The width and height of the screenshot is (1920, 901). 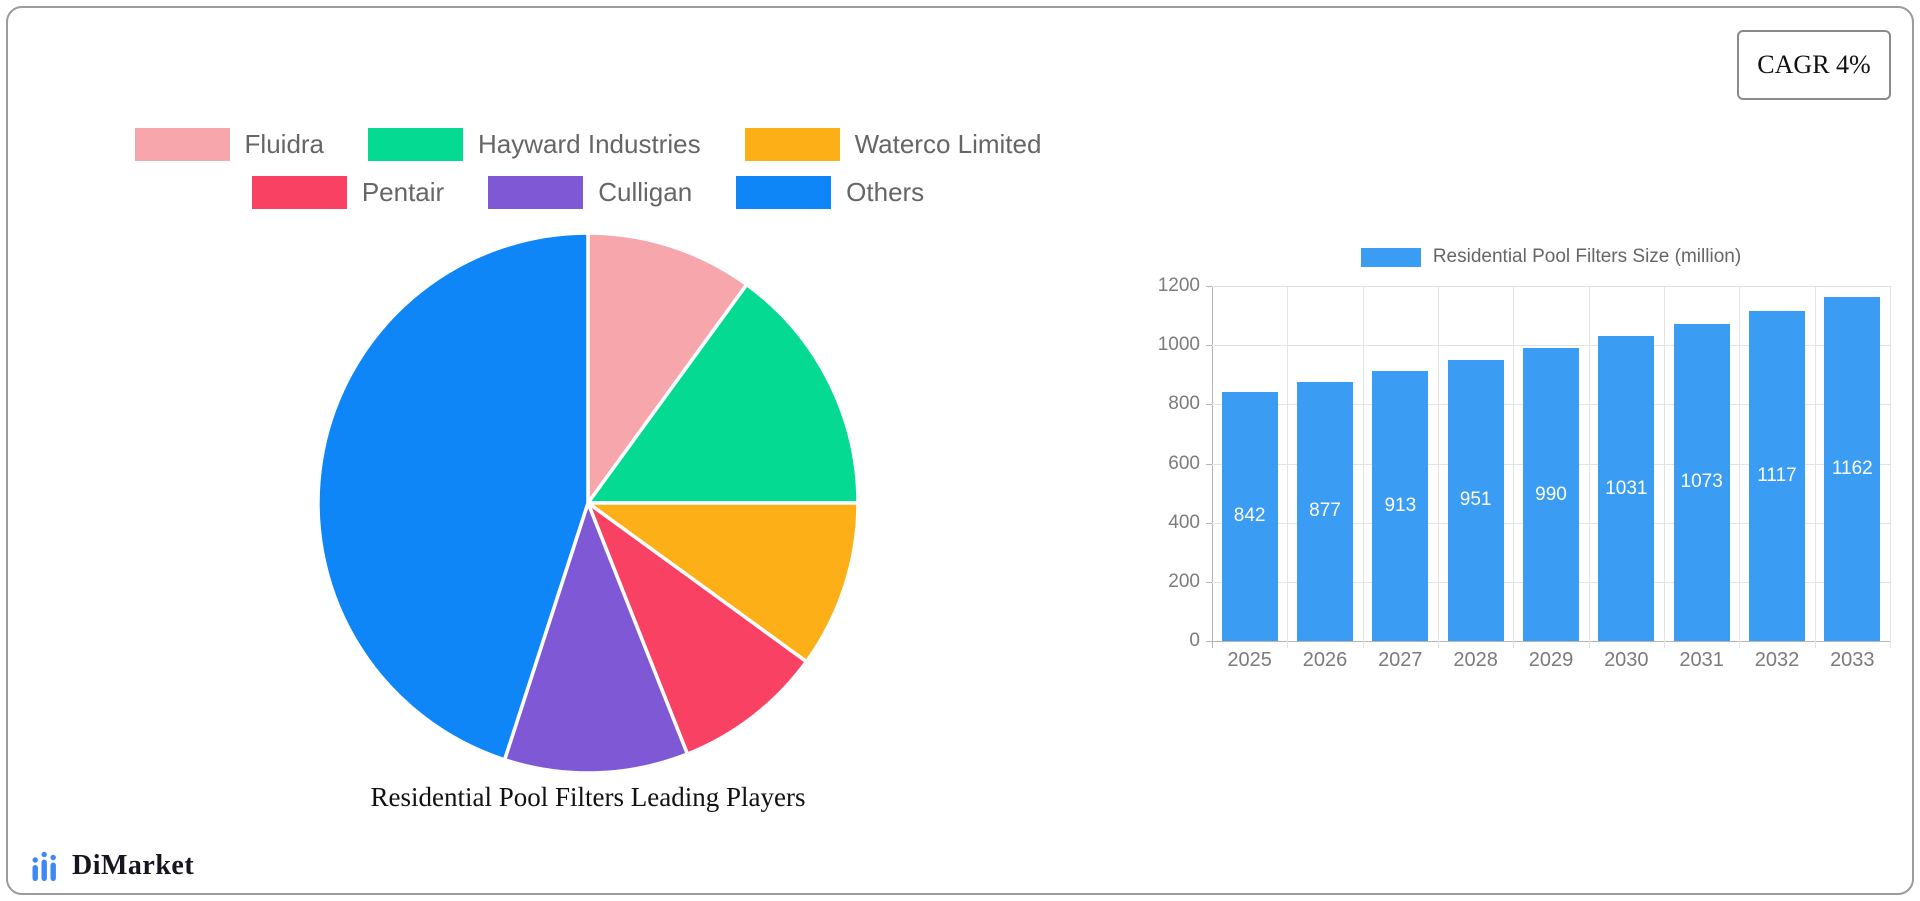 I want to click on bar-2031: 1073, so click(x=1701, y=482).